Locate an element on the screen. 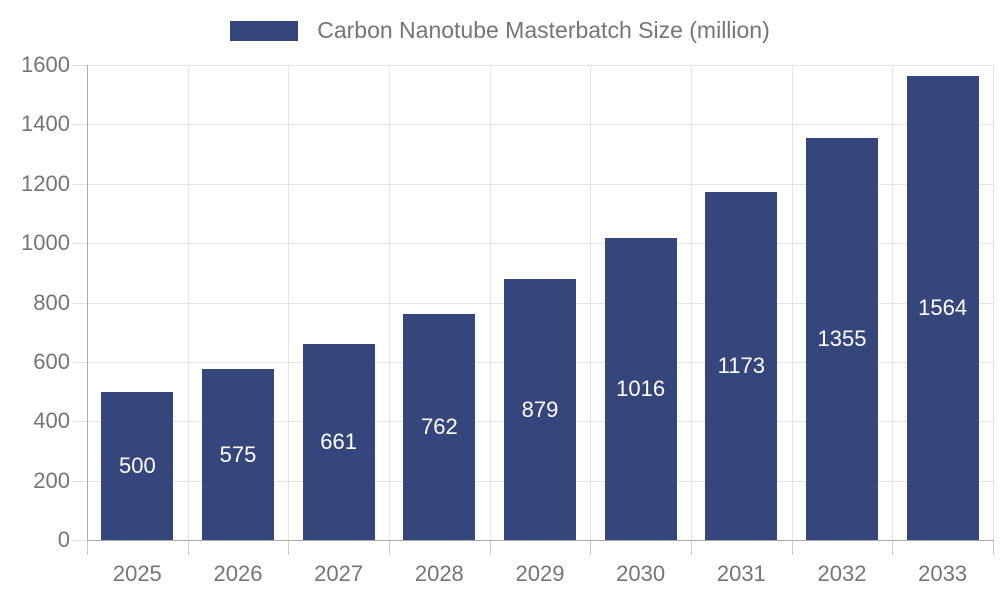  x-axis-tick-label: 2027 is located at coordinates (339, 573).